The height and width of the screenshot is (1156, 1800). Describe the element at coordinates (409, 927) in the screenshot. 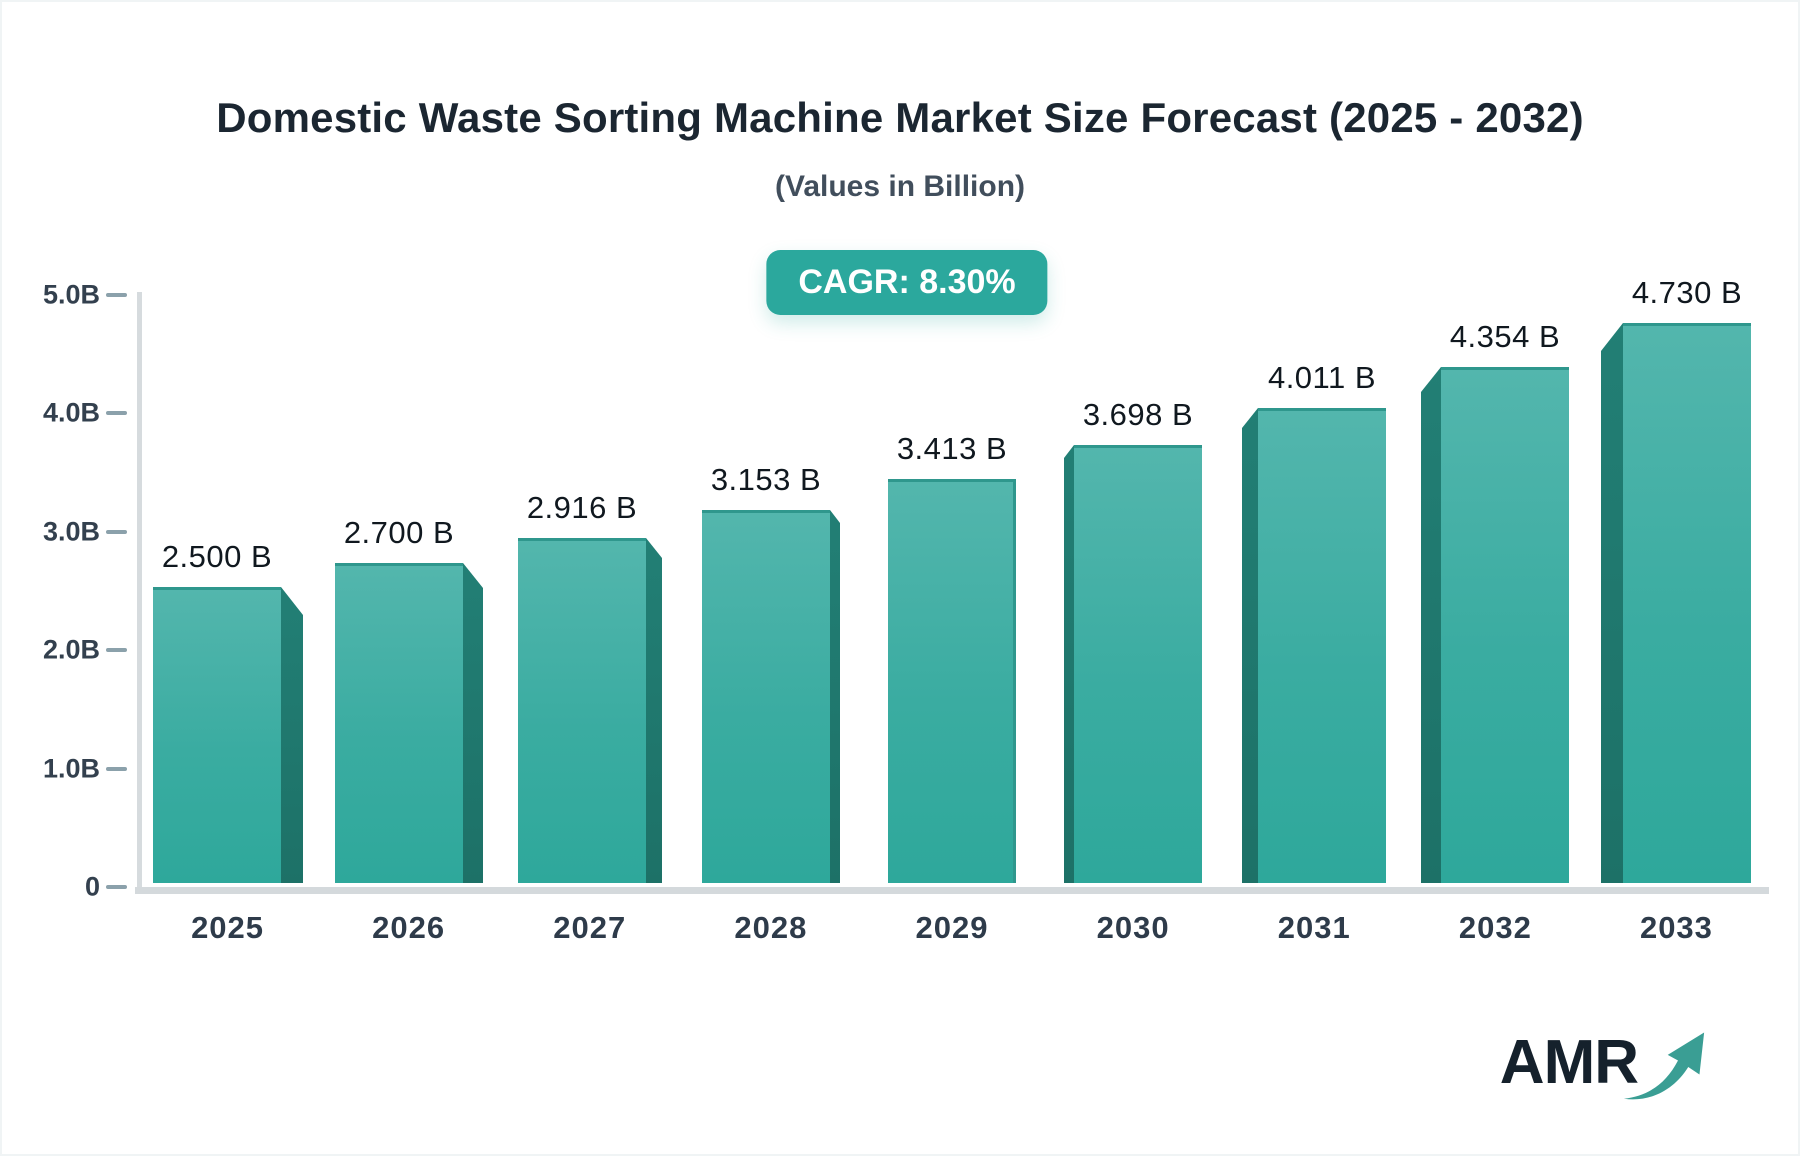

I see `x-axis-label: 2026` at that location.